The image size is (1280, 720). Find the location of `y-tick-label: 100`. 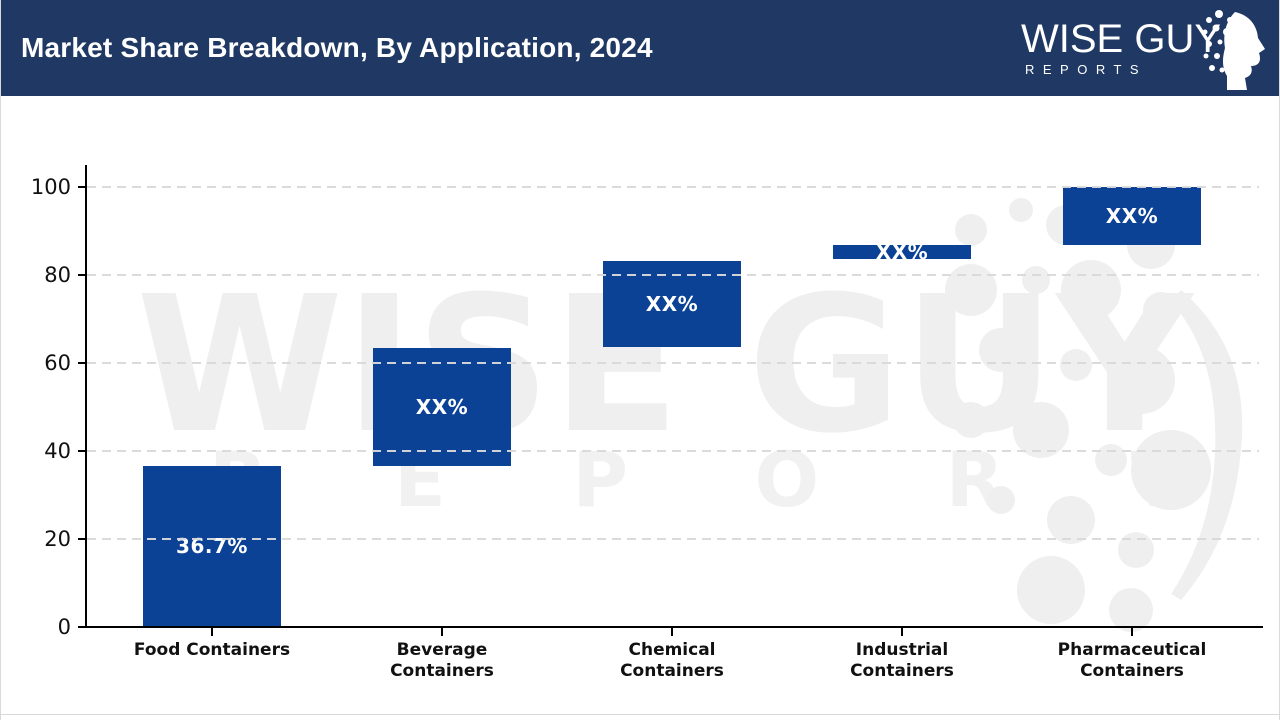

y-tick-label: 100 is located at coordinates (50, 187).